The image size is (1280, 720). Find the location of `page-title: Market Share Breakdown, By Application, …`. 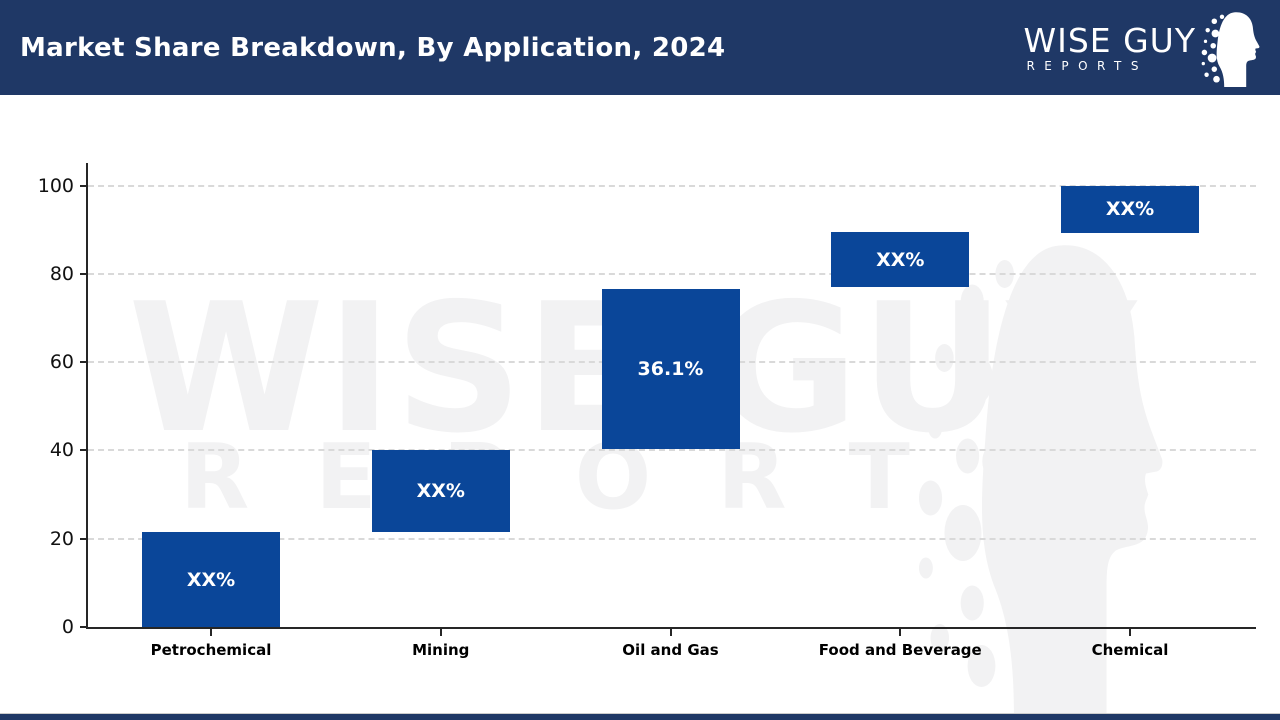

page-title: Market Share Breakdown, By Application, … is located at coordinates (373, 47).